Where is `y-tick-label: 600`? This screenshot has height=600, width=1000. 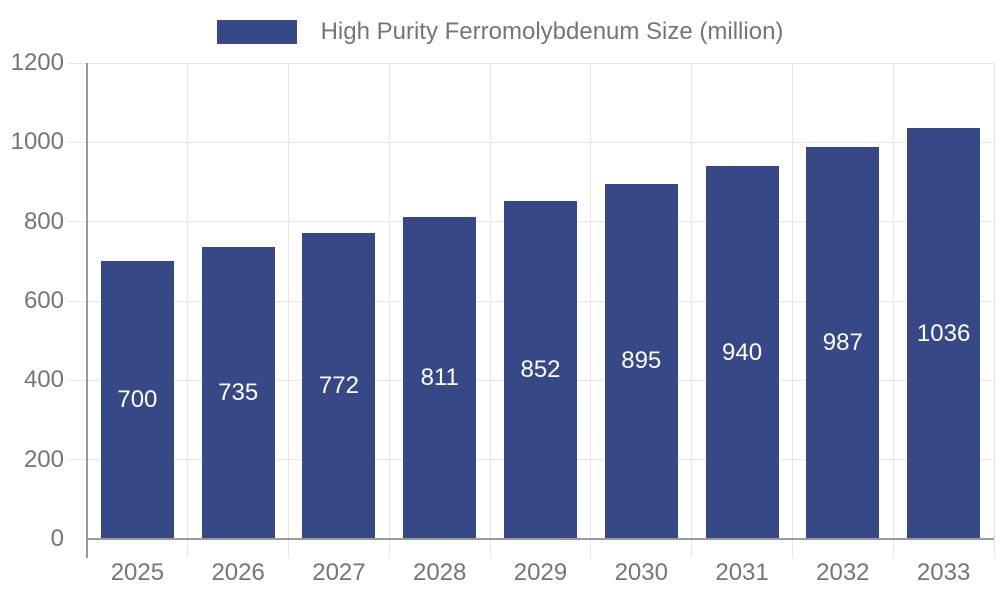
y-tick-label: 600 is located at coordinates (43, 300).